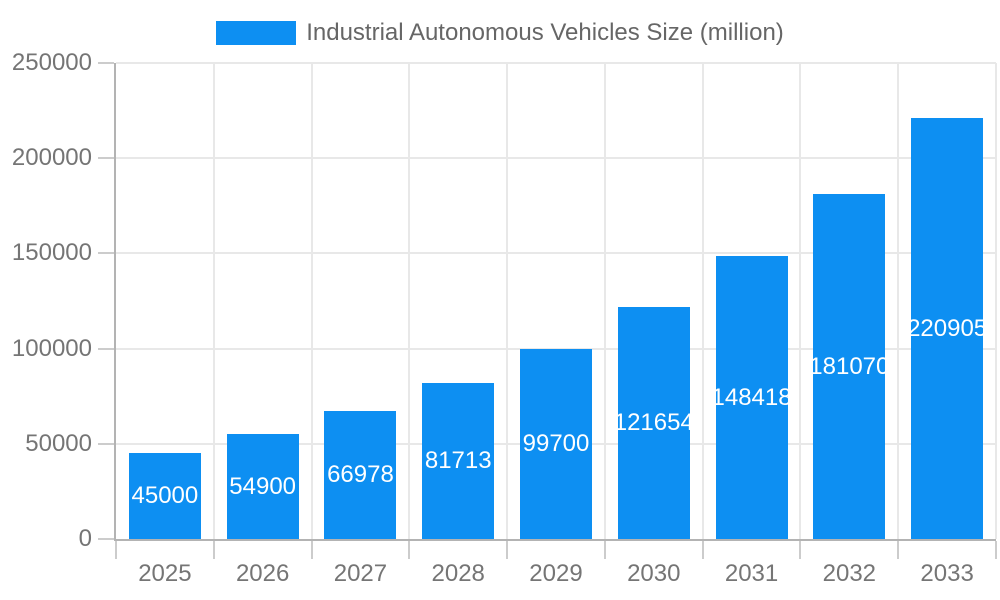 This screenshot has height=600, width=1000. I want to click on y-tick-label: 150000, so click(51, 253).